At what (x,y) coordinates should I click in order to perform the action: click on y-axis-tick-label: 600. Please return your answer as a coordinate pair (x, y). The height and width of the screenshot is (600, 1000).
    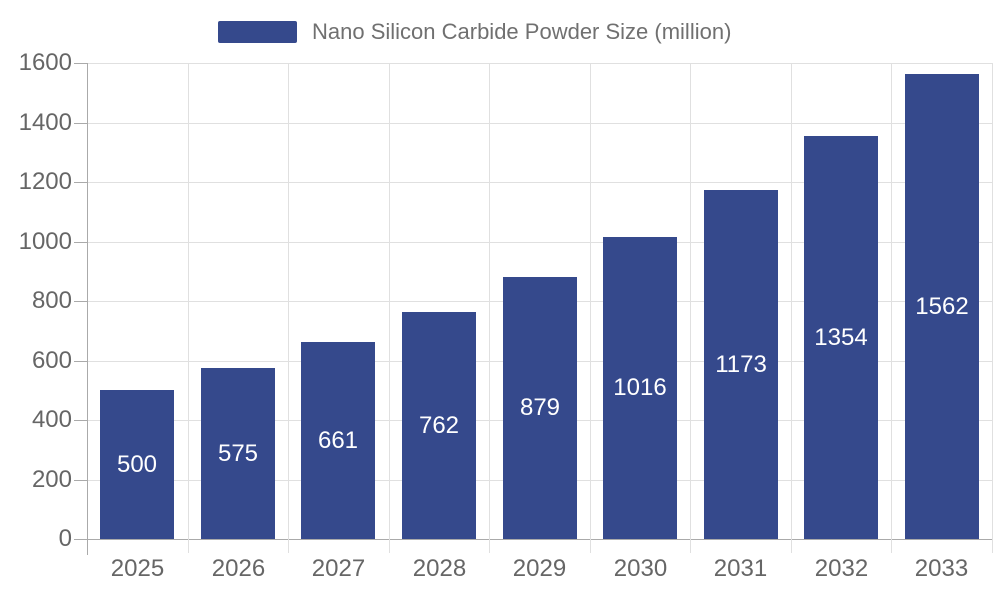
    Looking at the image, I should click on (51, 360).